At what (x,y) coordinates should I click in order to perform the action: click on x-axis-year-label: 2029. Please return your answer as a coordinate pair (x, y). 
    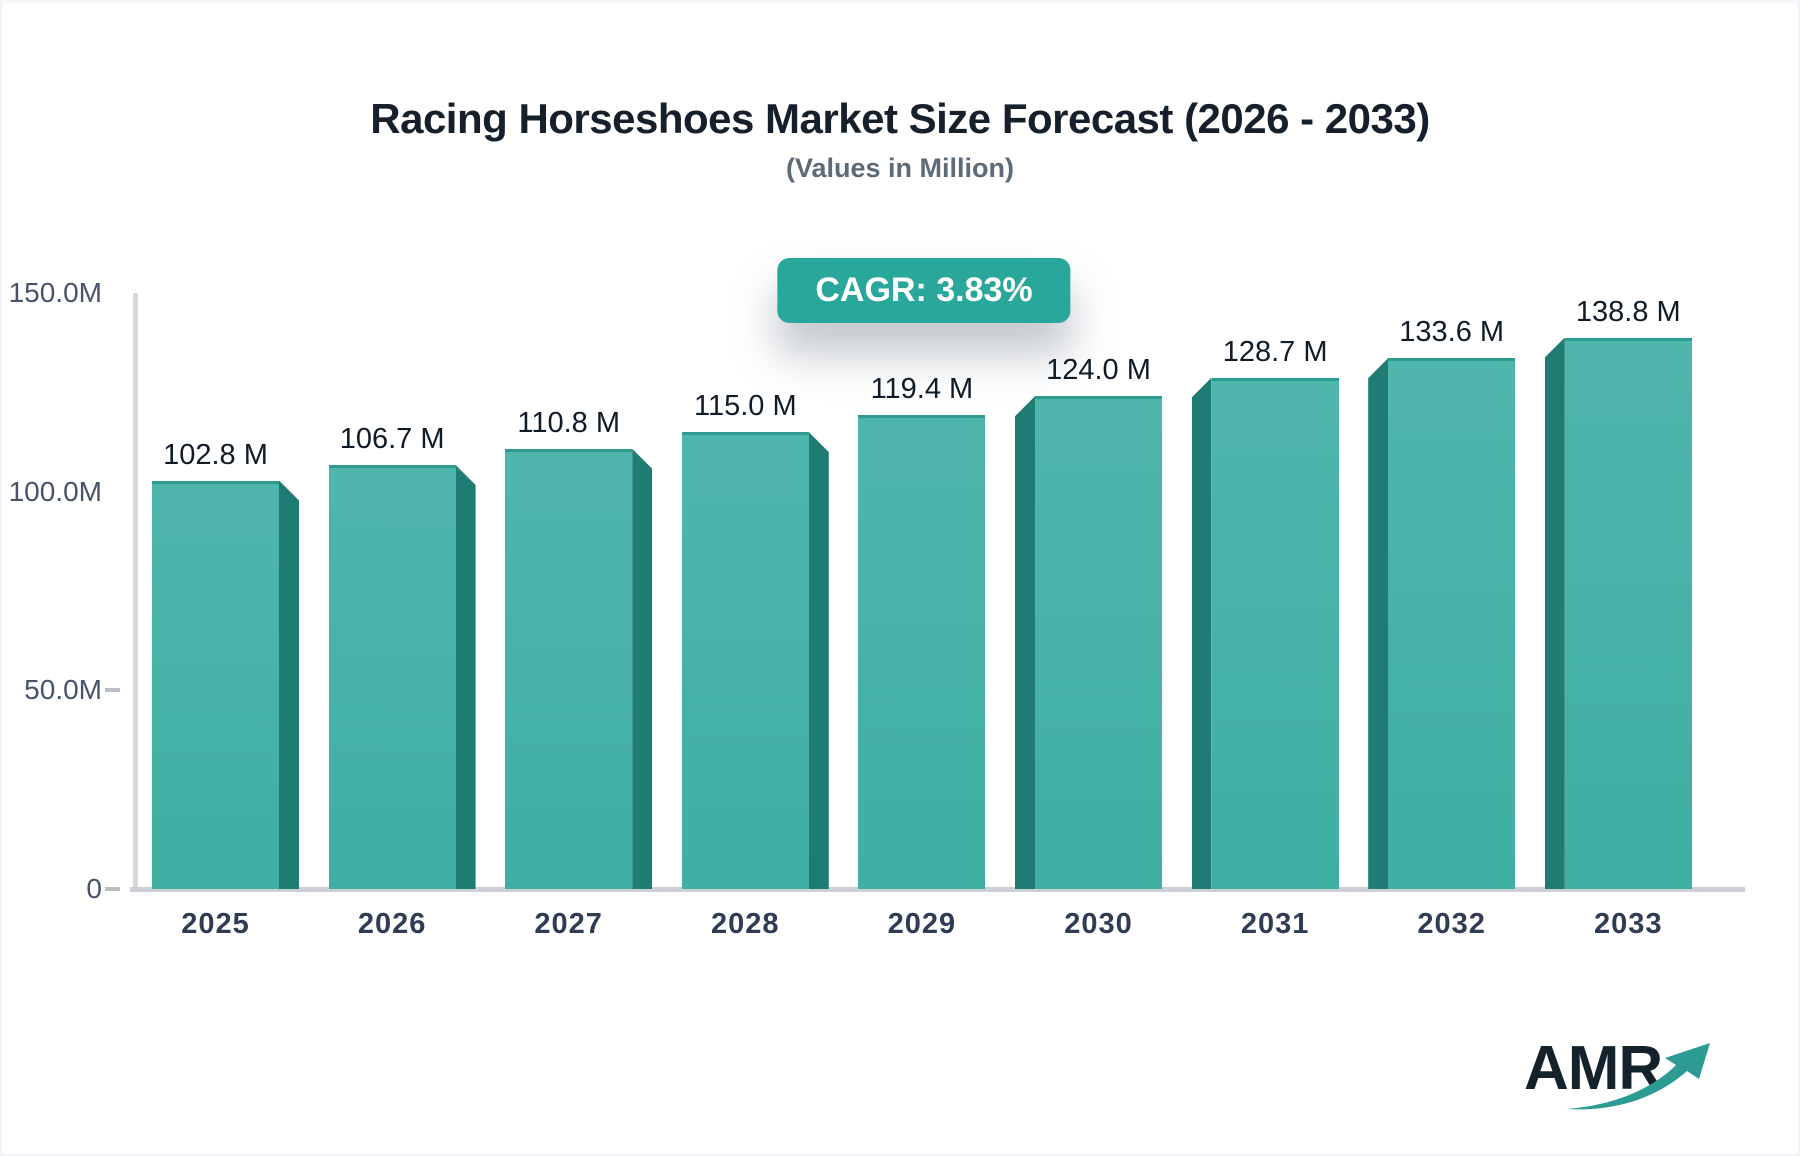
    Looking at the image, I should click on (922, 924).